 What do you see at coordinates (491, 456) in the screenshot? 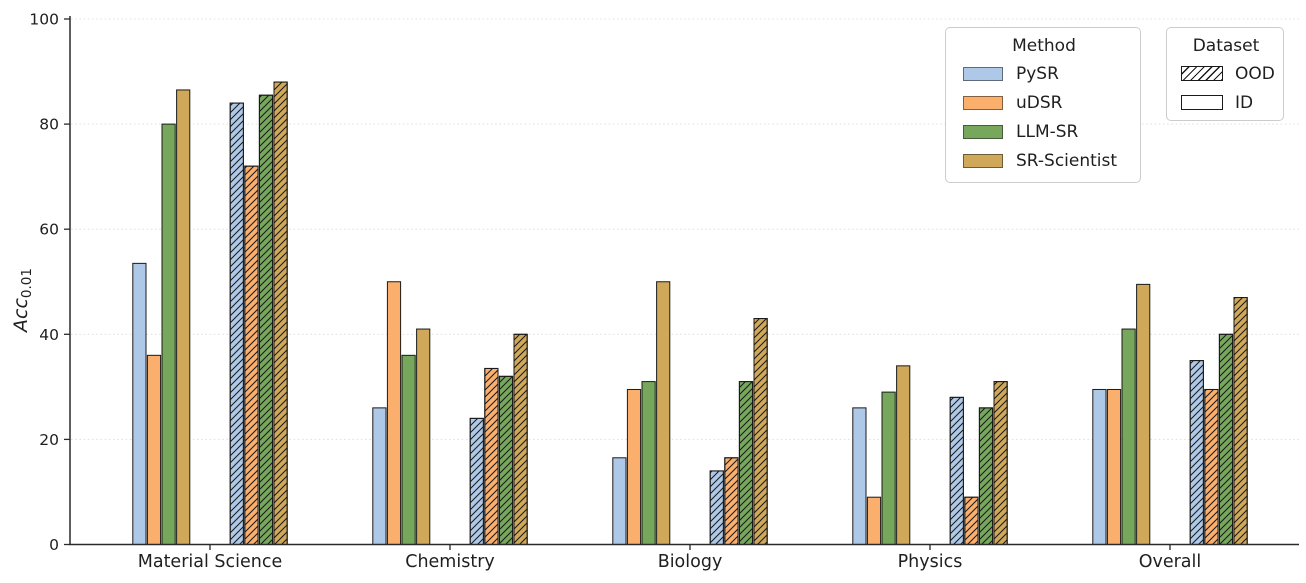
I see `bar-udsr-ood-chemistry-hatch` at bounding box center [491, 456].